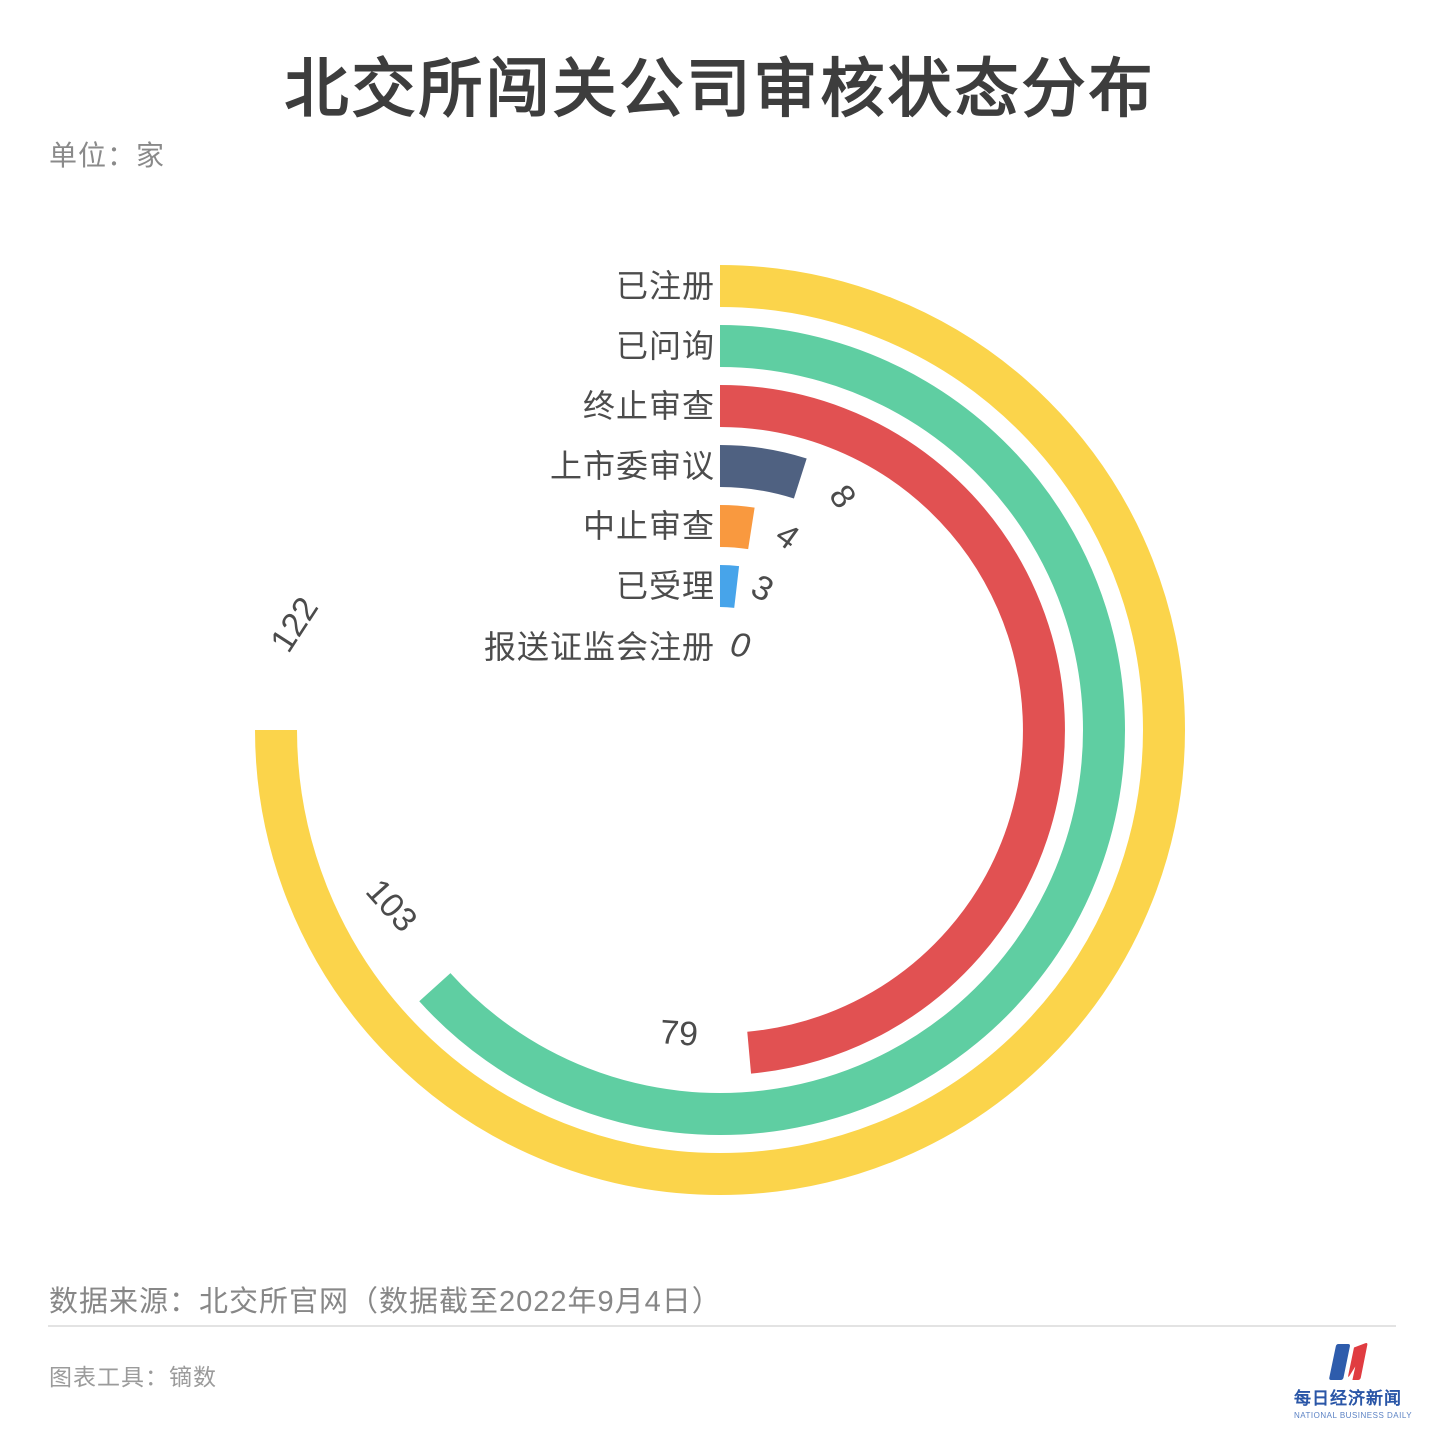 This screenshot has width=1440, height=1440. What do you see at coordinates (107, 155) in the screenshot?
I see `unit-label: 单位：家` at bounding box center [107, 155].